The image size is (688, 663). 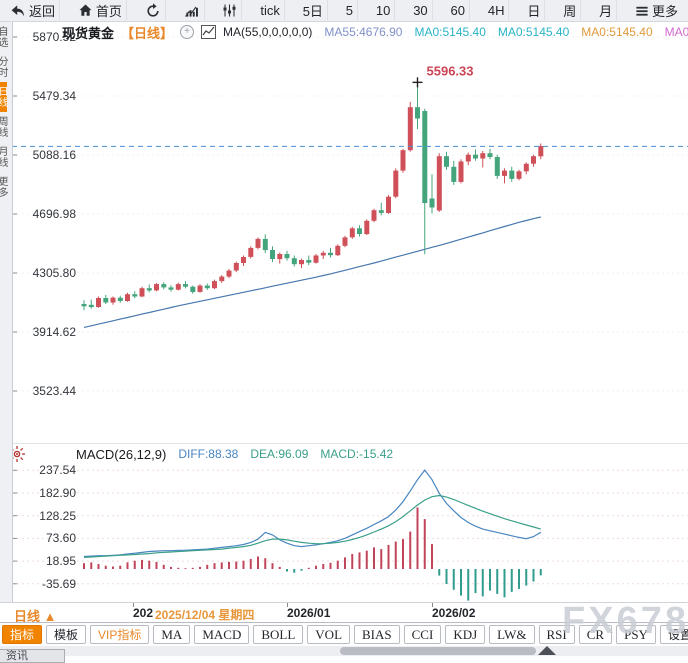 I want to click on macd-title: MACD(26,12,9), so click(x=121, y=454).